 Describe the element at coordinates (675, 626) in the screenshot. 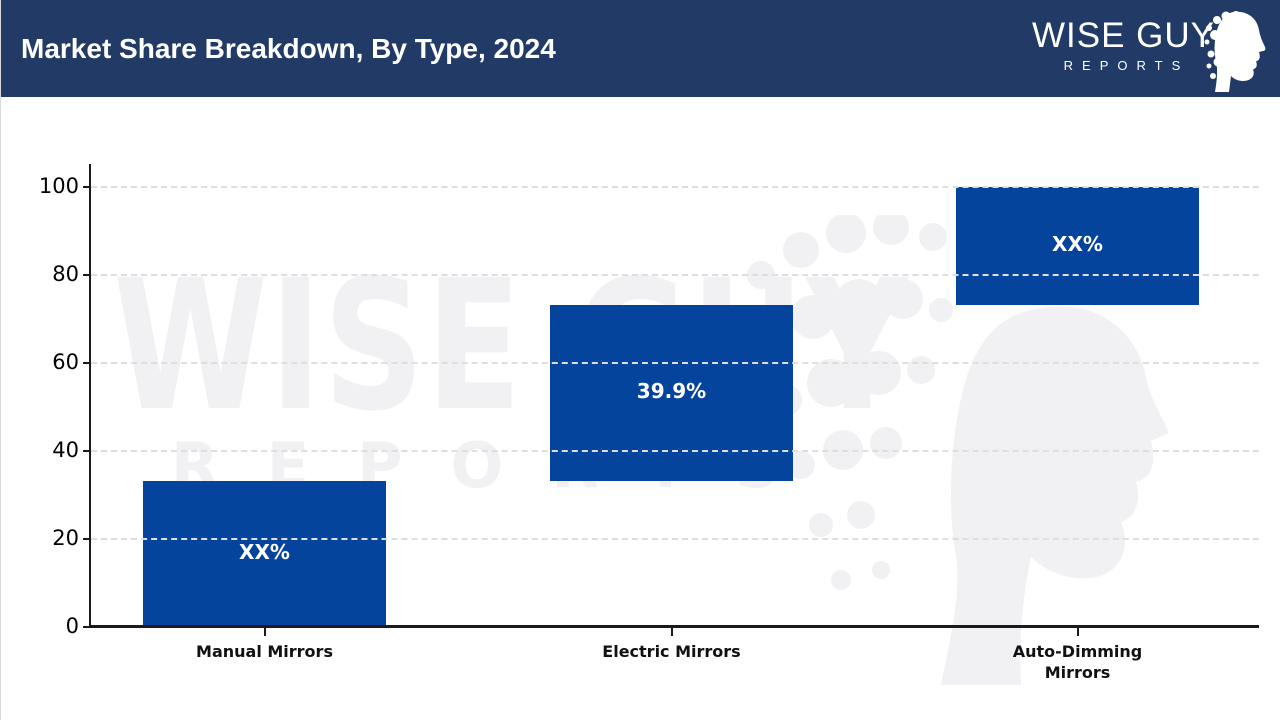

I see `x-axis` at that location.